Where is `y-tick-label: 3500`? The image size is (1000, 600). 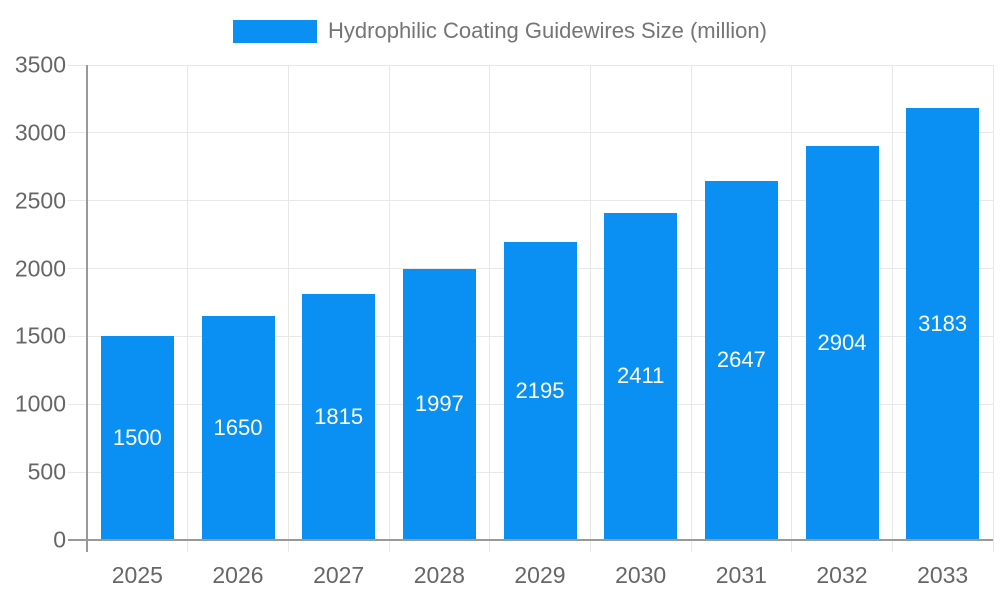 y-tick-label: 3500 is located at coordinates (40, 64).